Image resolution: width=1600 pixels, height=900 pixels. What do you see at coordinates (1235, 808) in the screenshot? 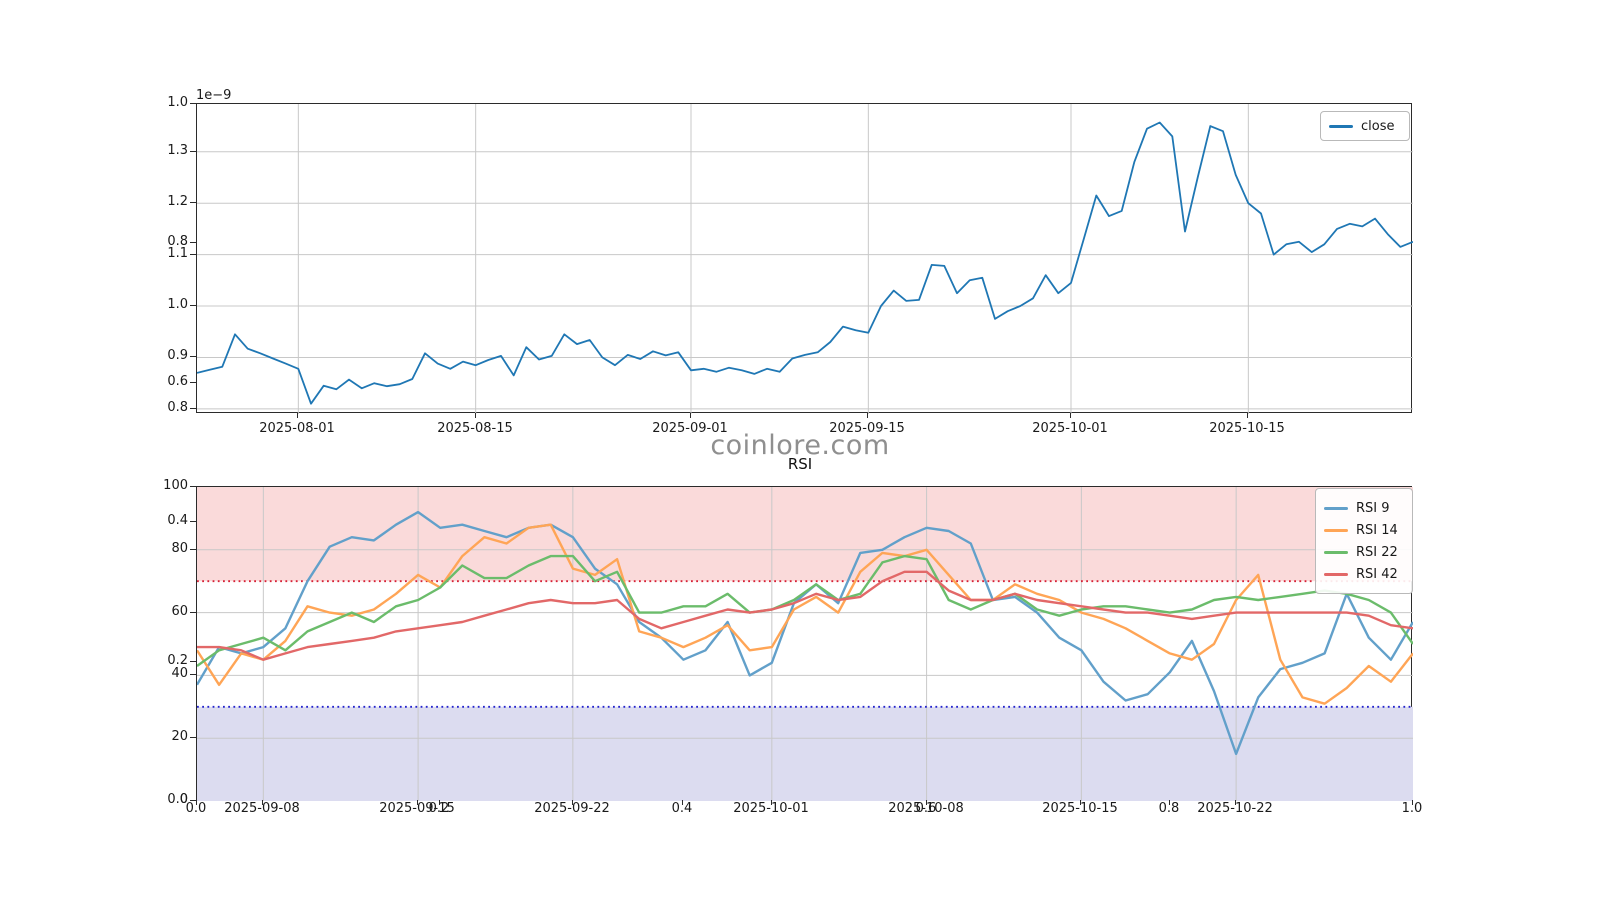
I see `rsi-x-tick-label: 2025-10-22` at bounding box center [1235, 808].